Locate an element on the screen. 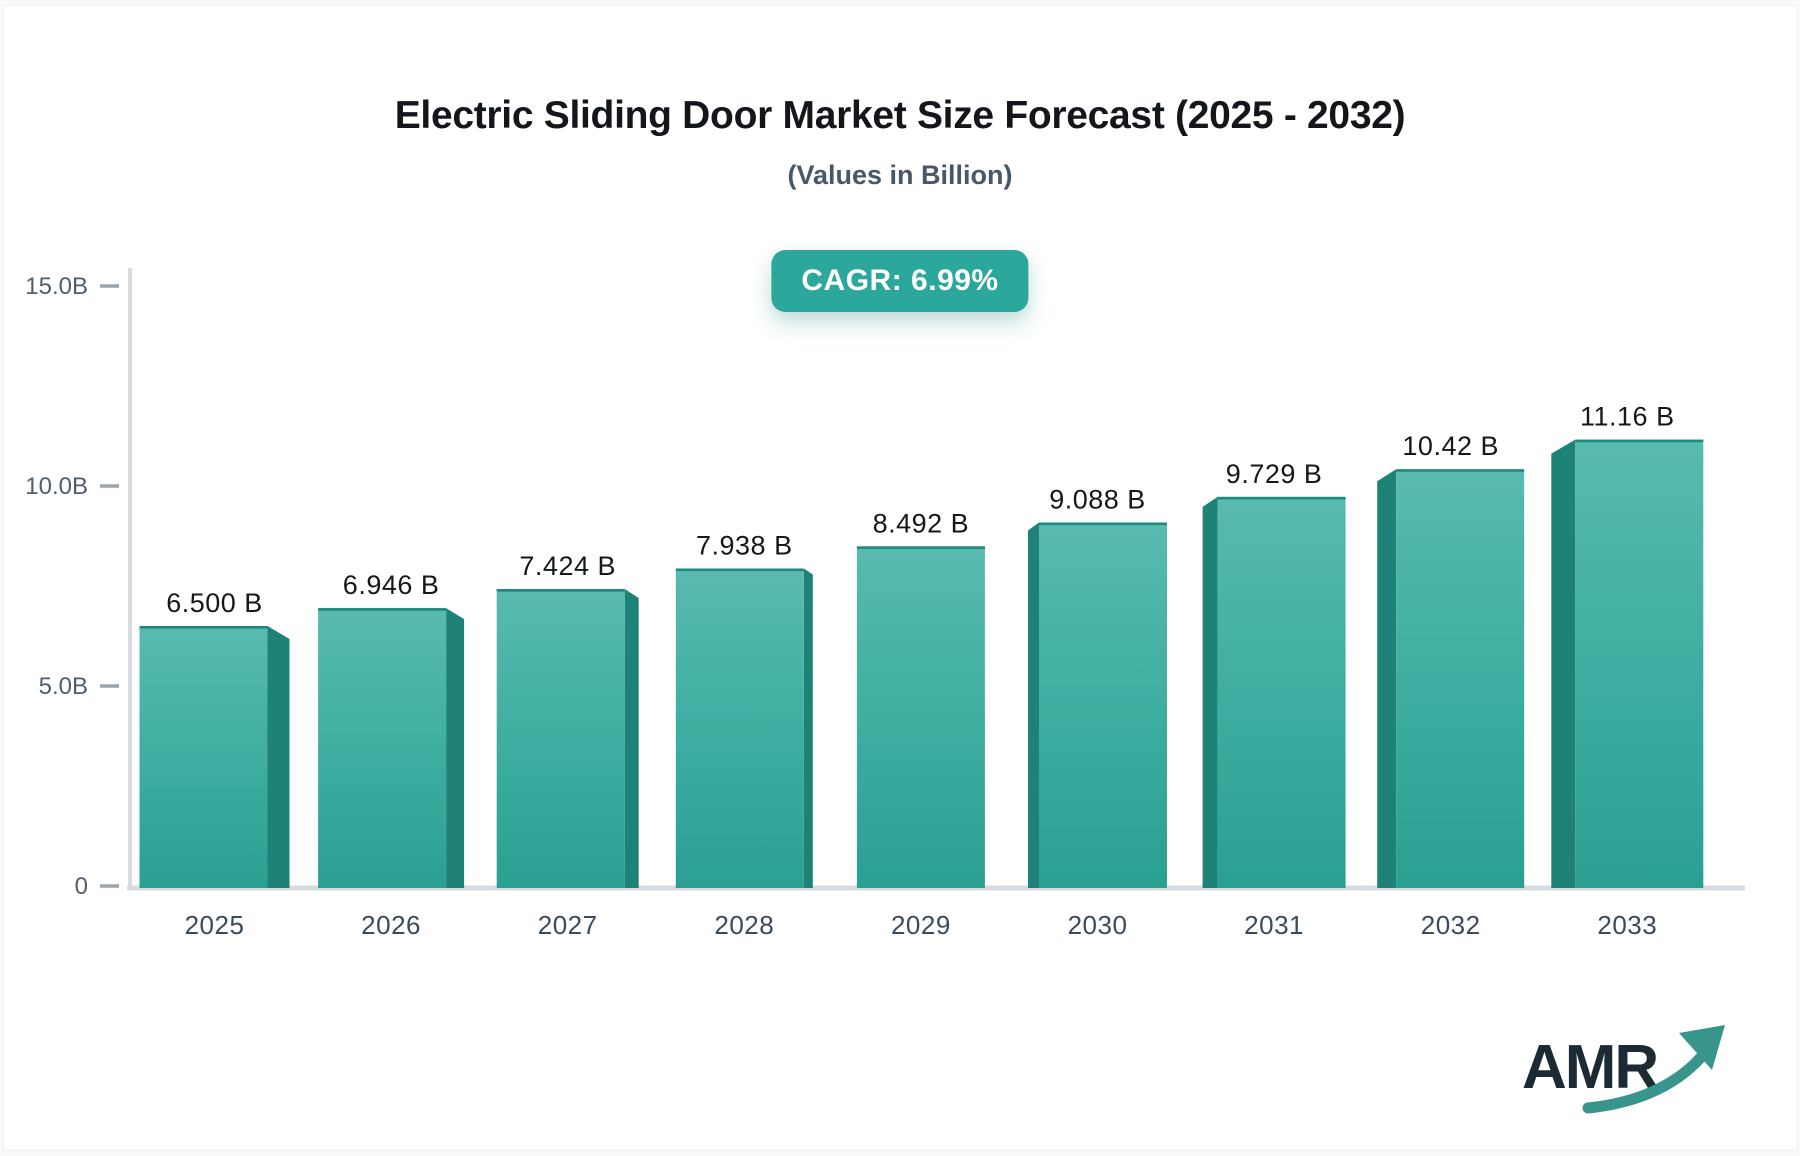  y-tick-label: 10.0B is located at coordinates (56, 486).